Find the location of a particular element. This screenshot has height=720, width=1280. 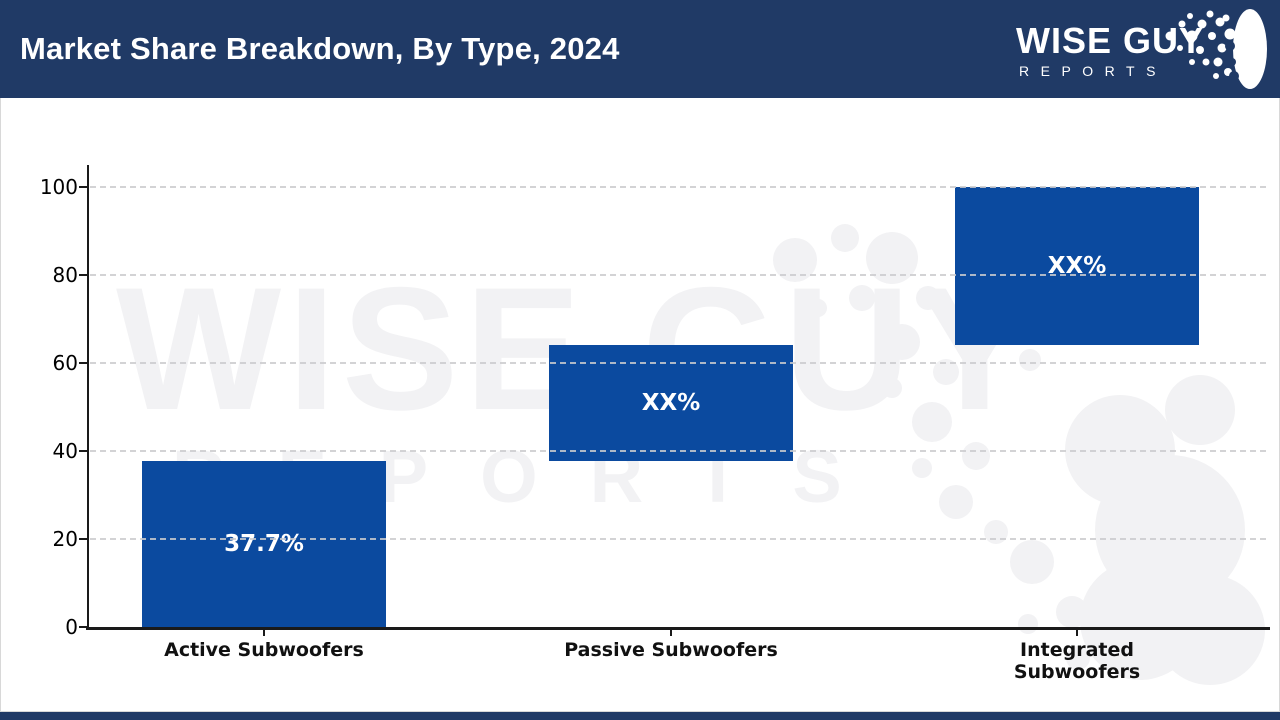

y-tick-label-80: 80 is located at coordinates (65, 275).